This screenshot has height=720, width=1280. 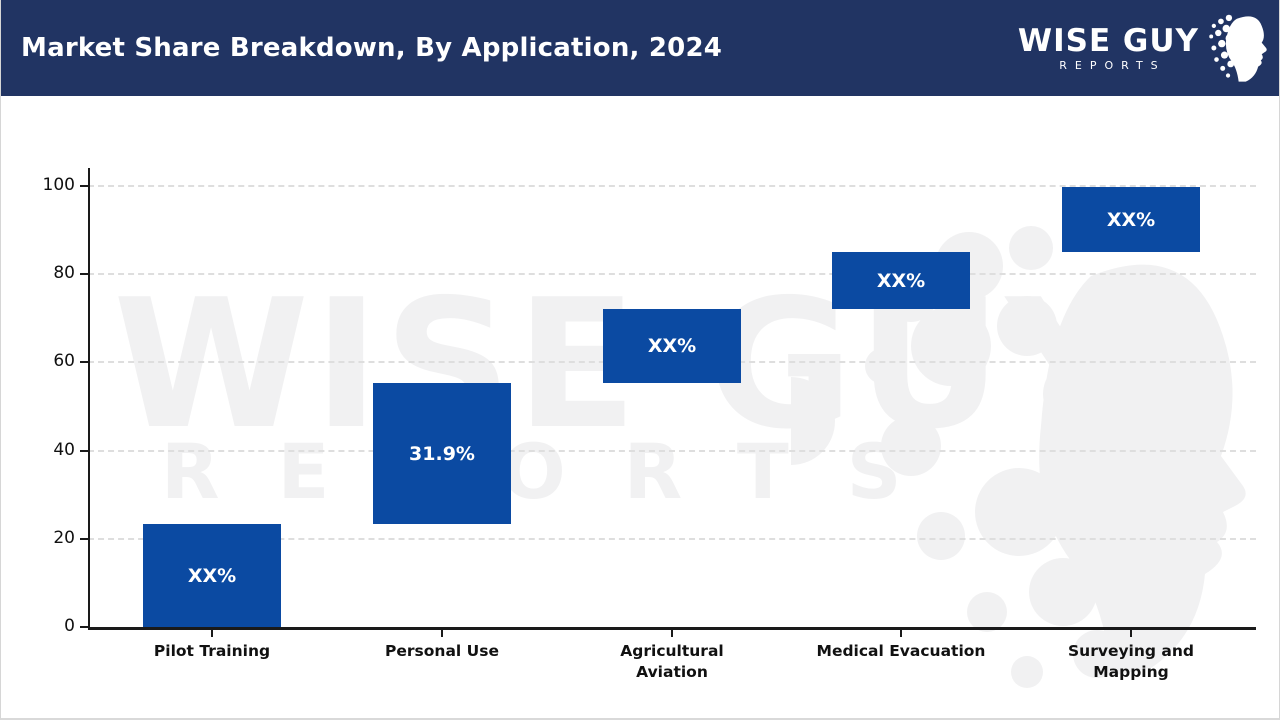 What do you see at coordinates (442, 651) in the screenshot?
I see `x-axis-label-personal-use: Personal Use` at bounding box center [442, 651].